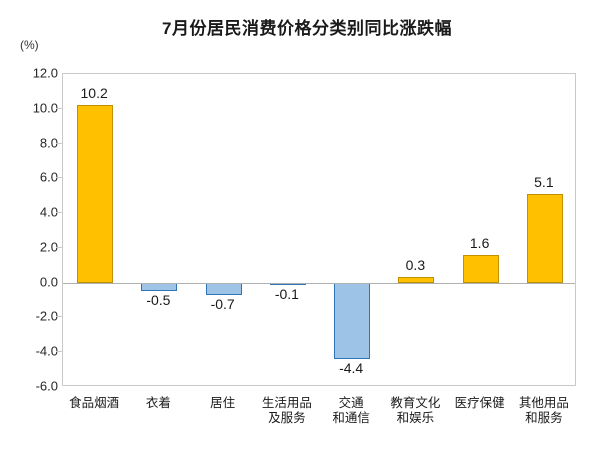 This screenshot has width=614, height=451. Describe the element at coordinates (543, 403) in the screenshot. I see `x-axis-label-line1: 其他用品` at that location.